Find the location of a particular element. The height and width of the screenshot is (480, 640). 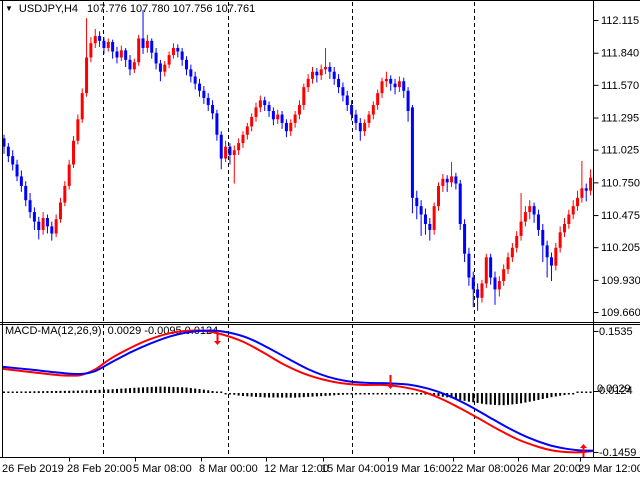

price-axis-label: 111.295 is located at coordinates (620, 119).